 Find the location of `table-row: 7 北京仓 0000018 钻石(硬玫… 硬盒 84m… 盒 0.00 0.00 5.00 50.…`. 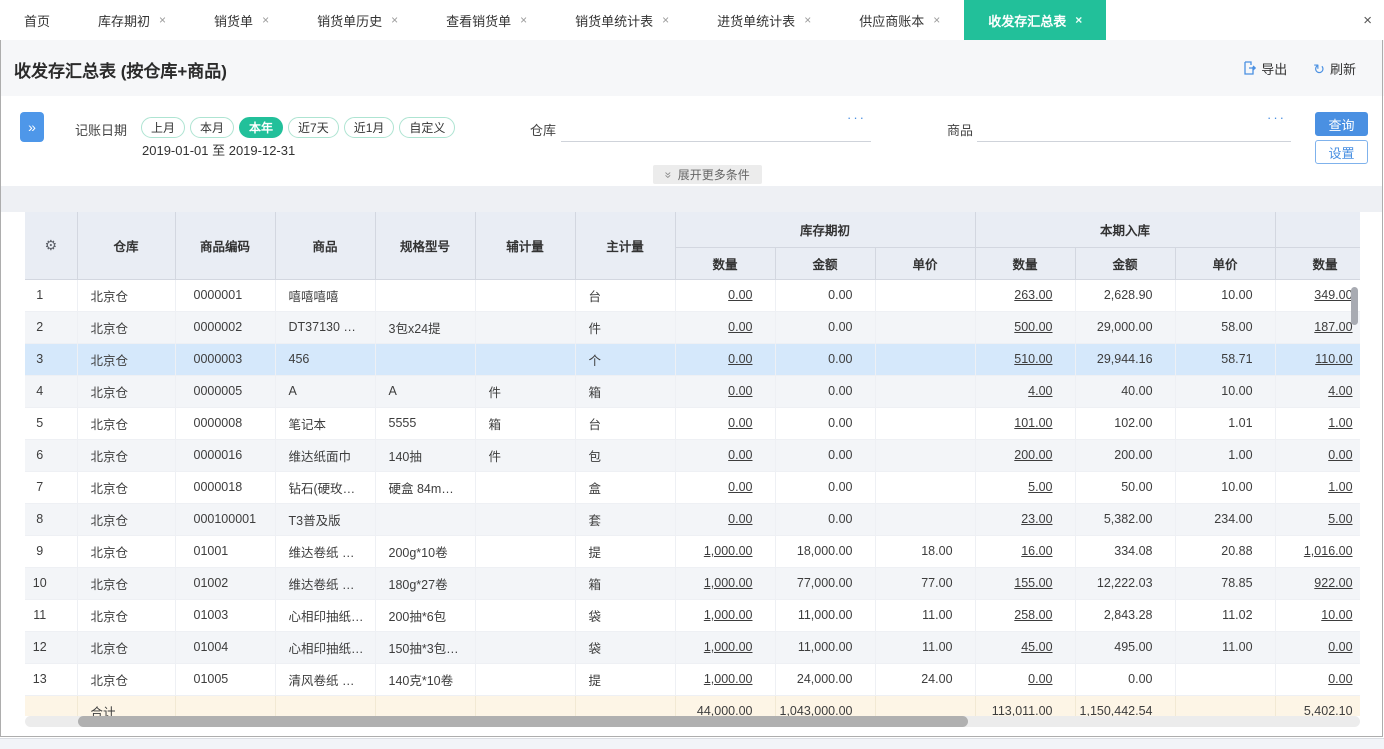

table-row: 7 北京仓 0000018 钻石(硬玫… 硬盒 84m… 盒 0.00 0.00 5.00 50.… is located at coordinates (692, 487).